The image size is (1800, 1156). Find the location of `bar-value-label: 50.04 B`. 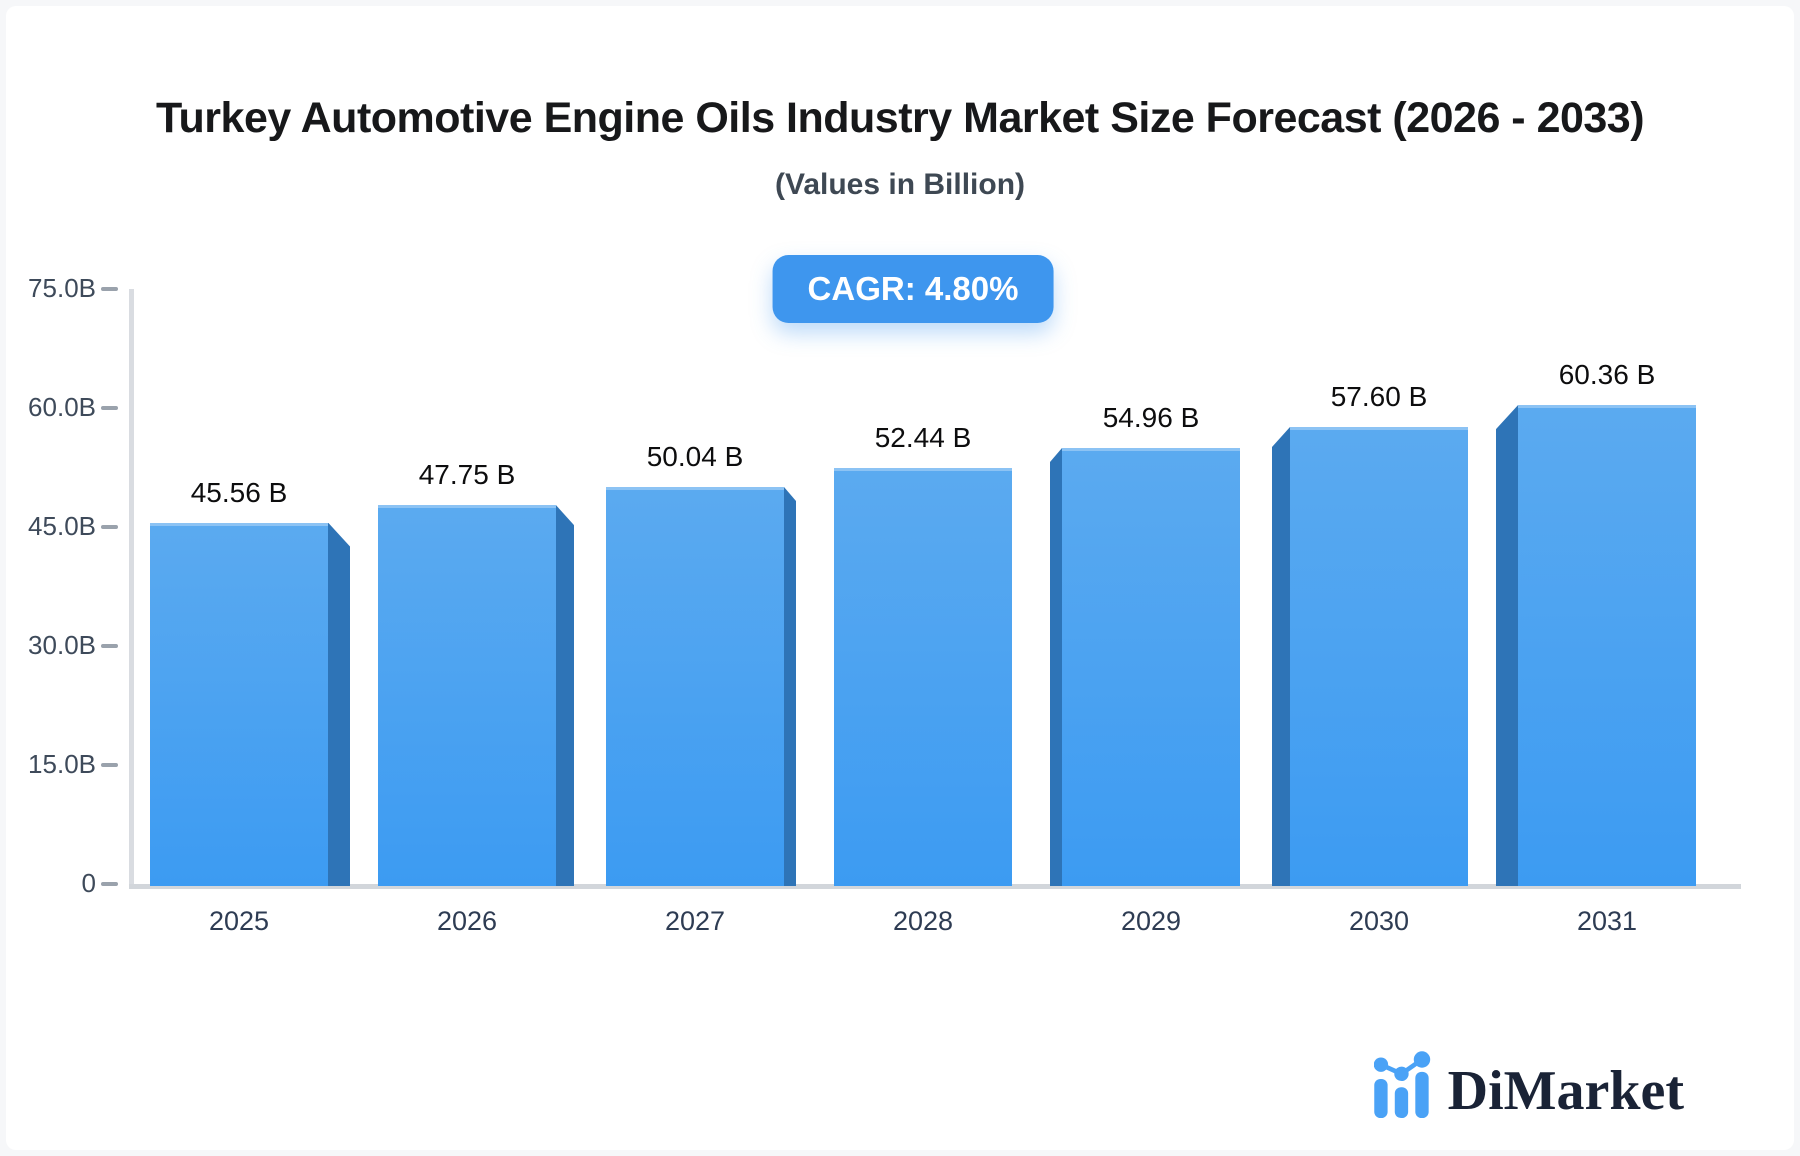

bar-value-label: 50.04 B is located at coordinates (695, 457).